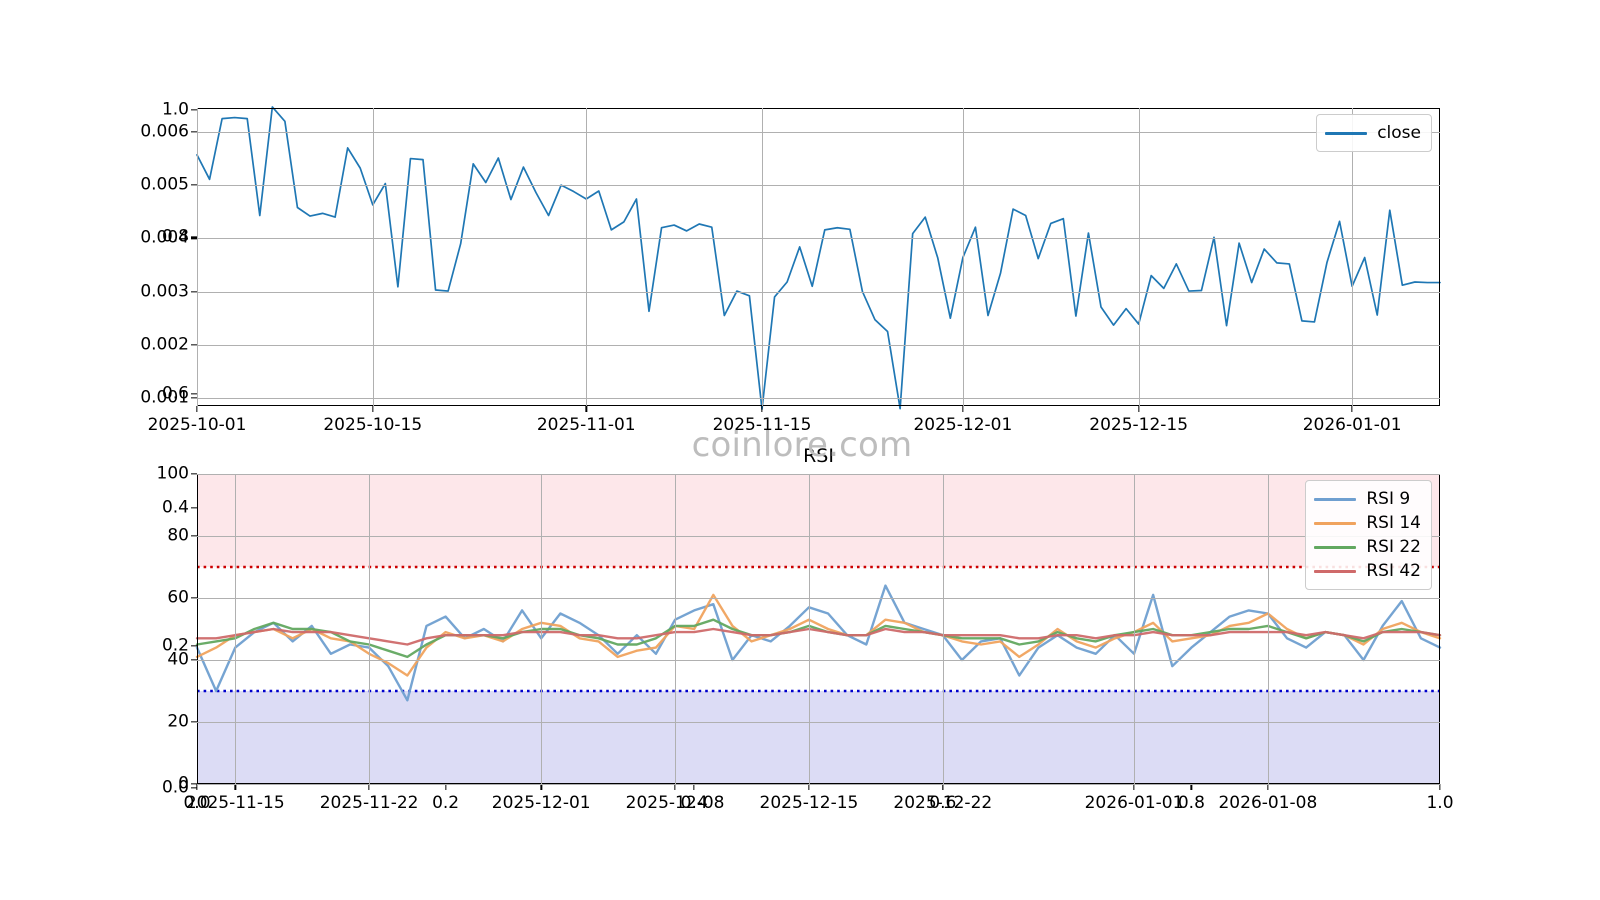 This screenshot has height=900, width=1600. What do you see at coordinates (178, 659) in the screenshot?
I see `rsi-y-tick-label: 40` at bounding box center [178, 659].